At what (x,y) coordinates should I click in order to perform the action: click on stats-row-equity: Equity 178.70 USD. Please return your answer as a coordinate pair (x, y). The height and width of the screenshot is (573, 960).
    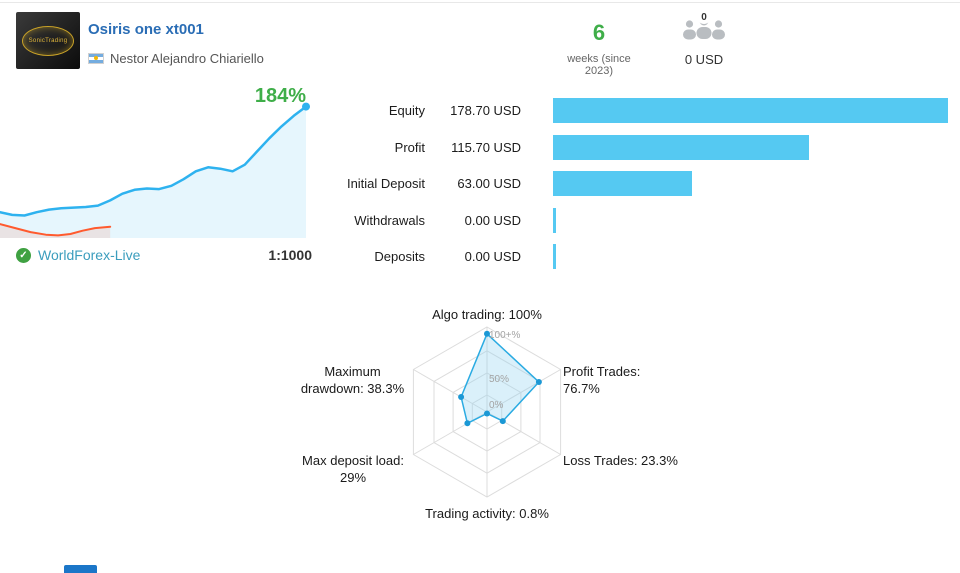
    Looking at the image, I should click on (639, 110).